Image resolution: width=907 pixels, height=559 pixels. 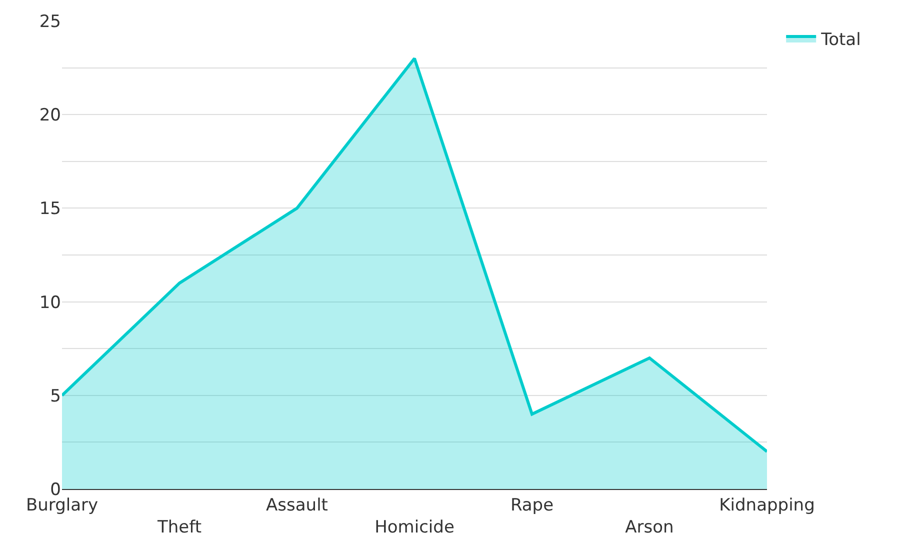 I want to click on x-tick-label: Rape, so click(x=532, y=505).